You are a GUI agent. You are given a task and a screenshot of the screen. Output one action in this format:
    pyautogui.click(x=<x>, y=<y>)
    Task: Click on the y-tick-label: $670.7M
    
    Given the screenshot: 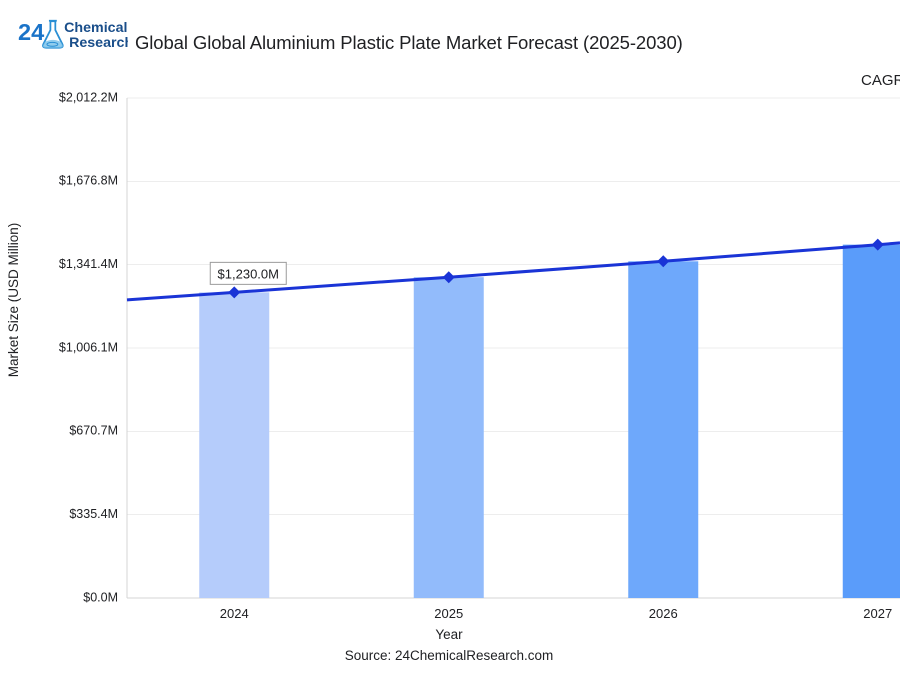 What is the action you would take?
    pyautogui.click(x=93, y=431)
    